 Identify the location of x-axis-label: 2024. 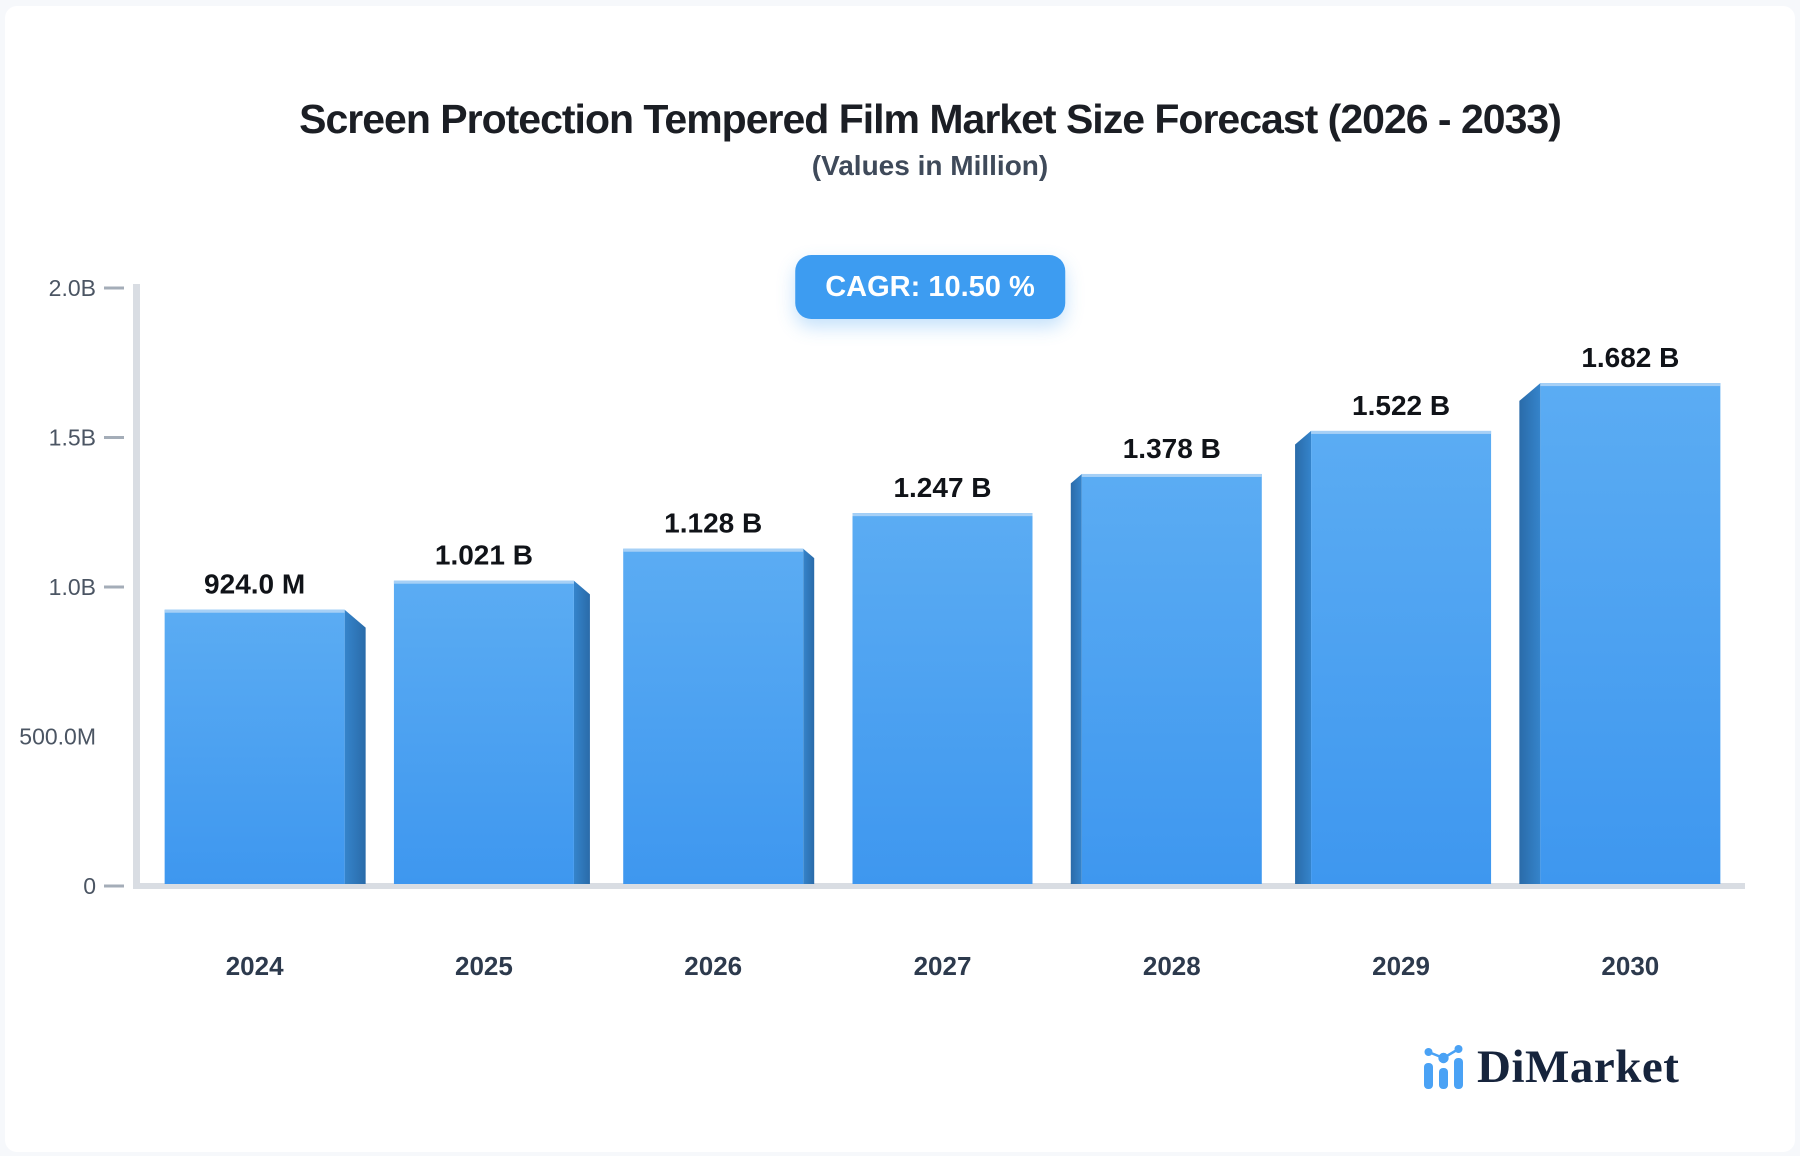
(255, 966).